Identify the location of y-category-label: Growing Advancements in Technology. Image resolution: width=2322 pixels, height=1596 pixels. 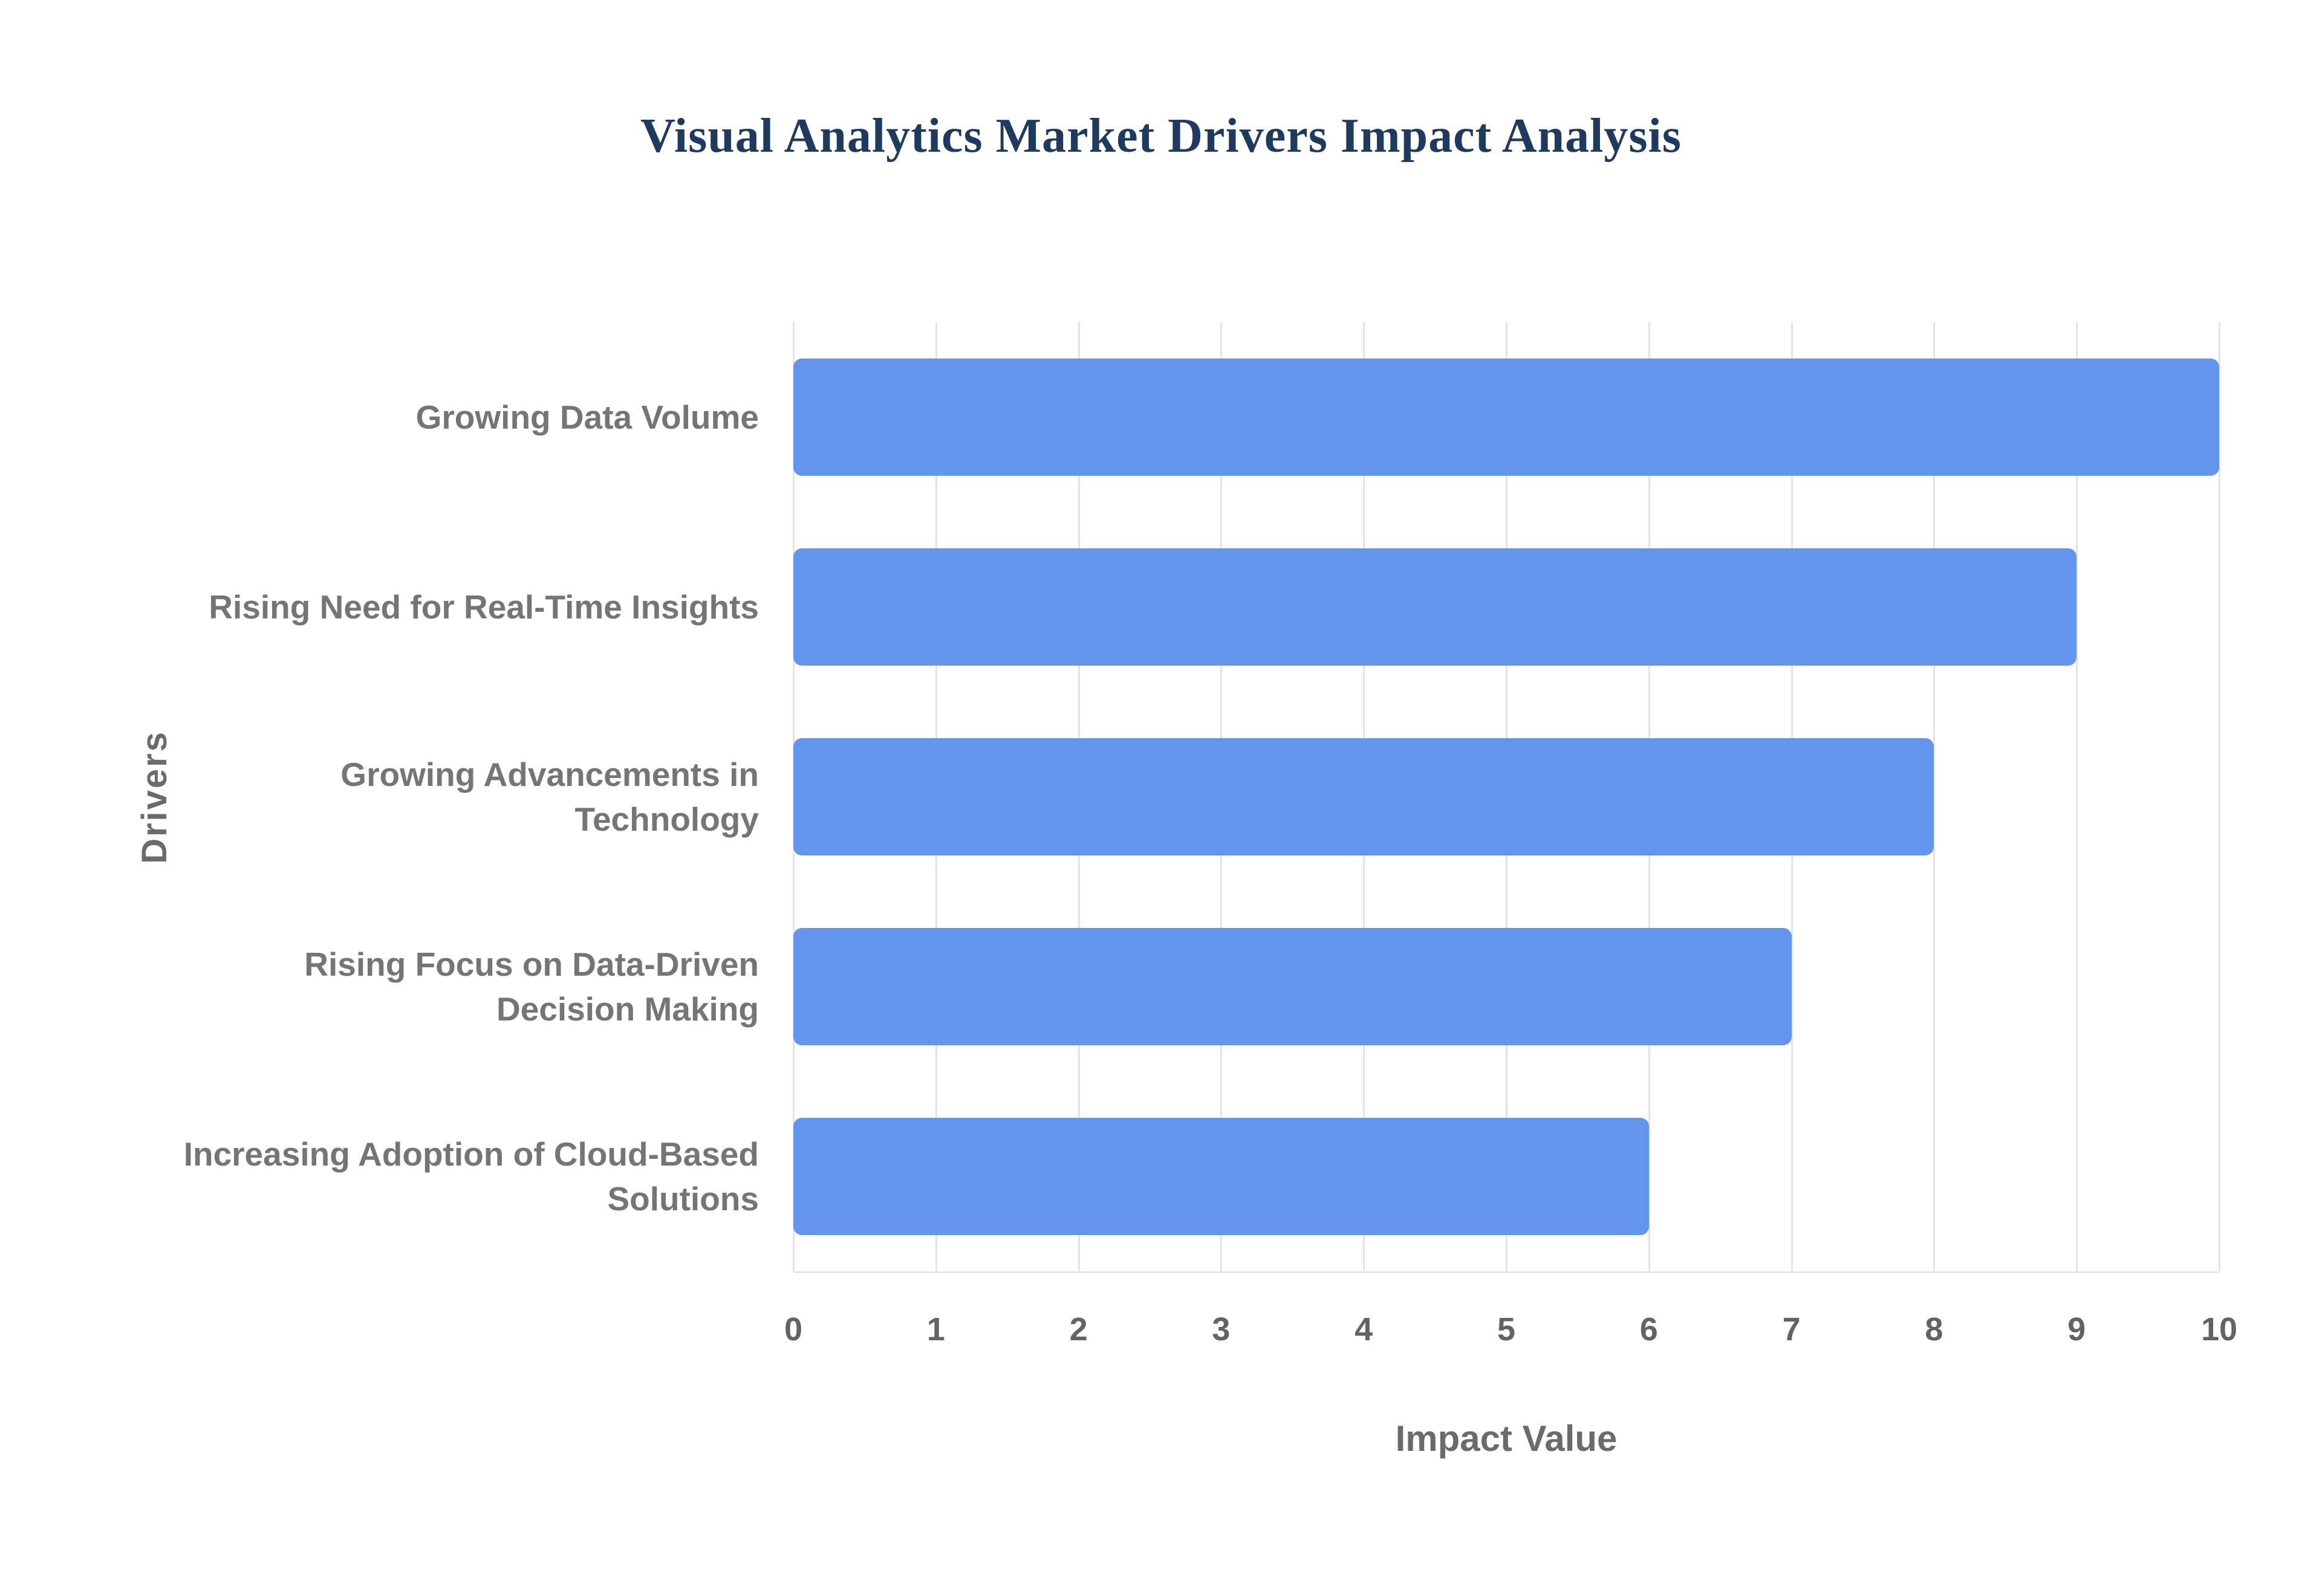
(549, 796).